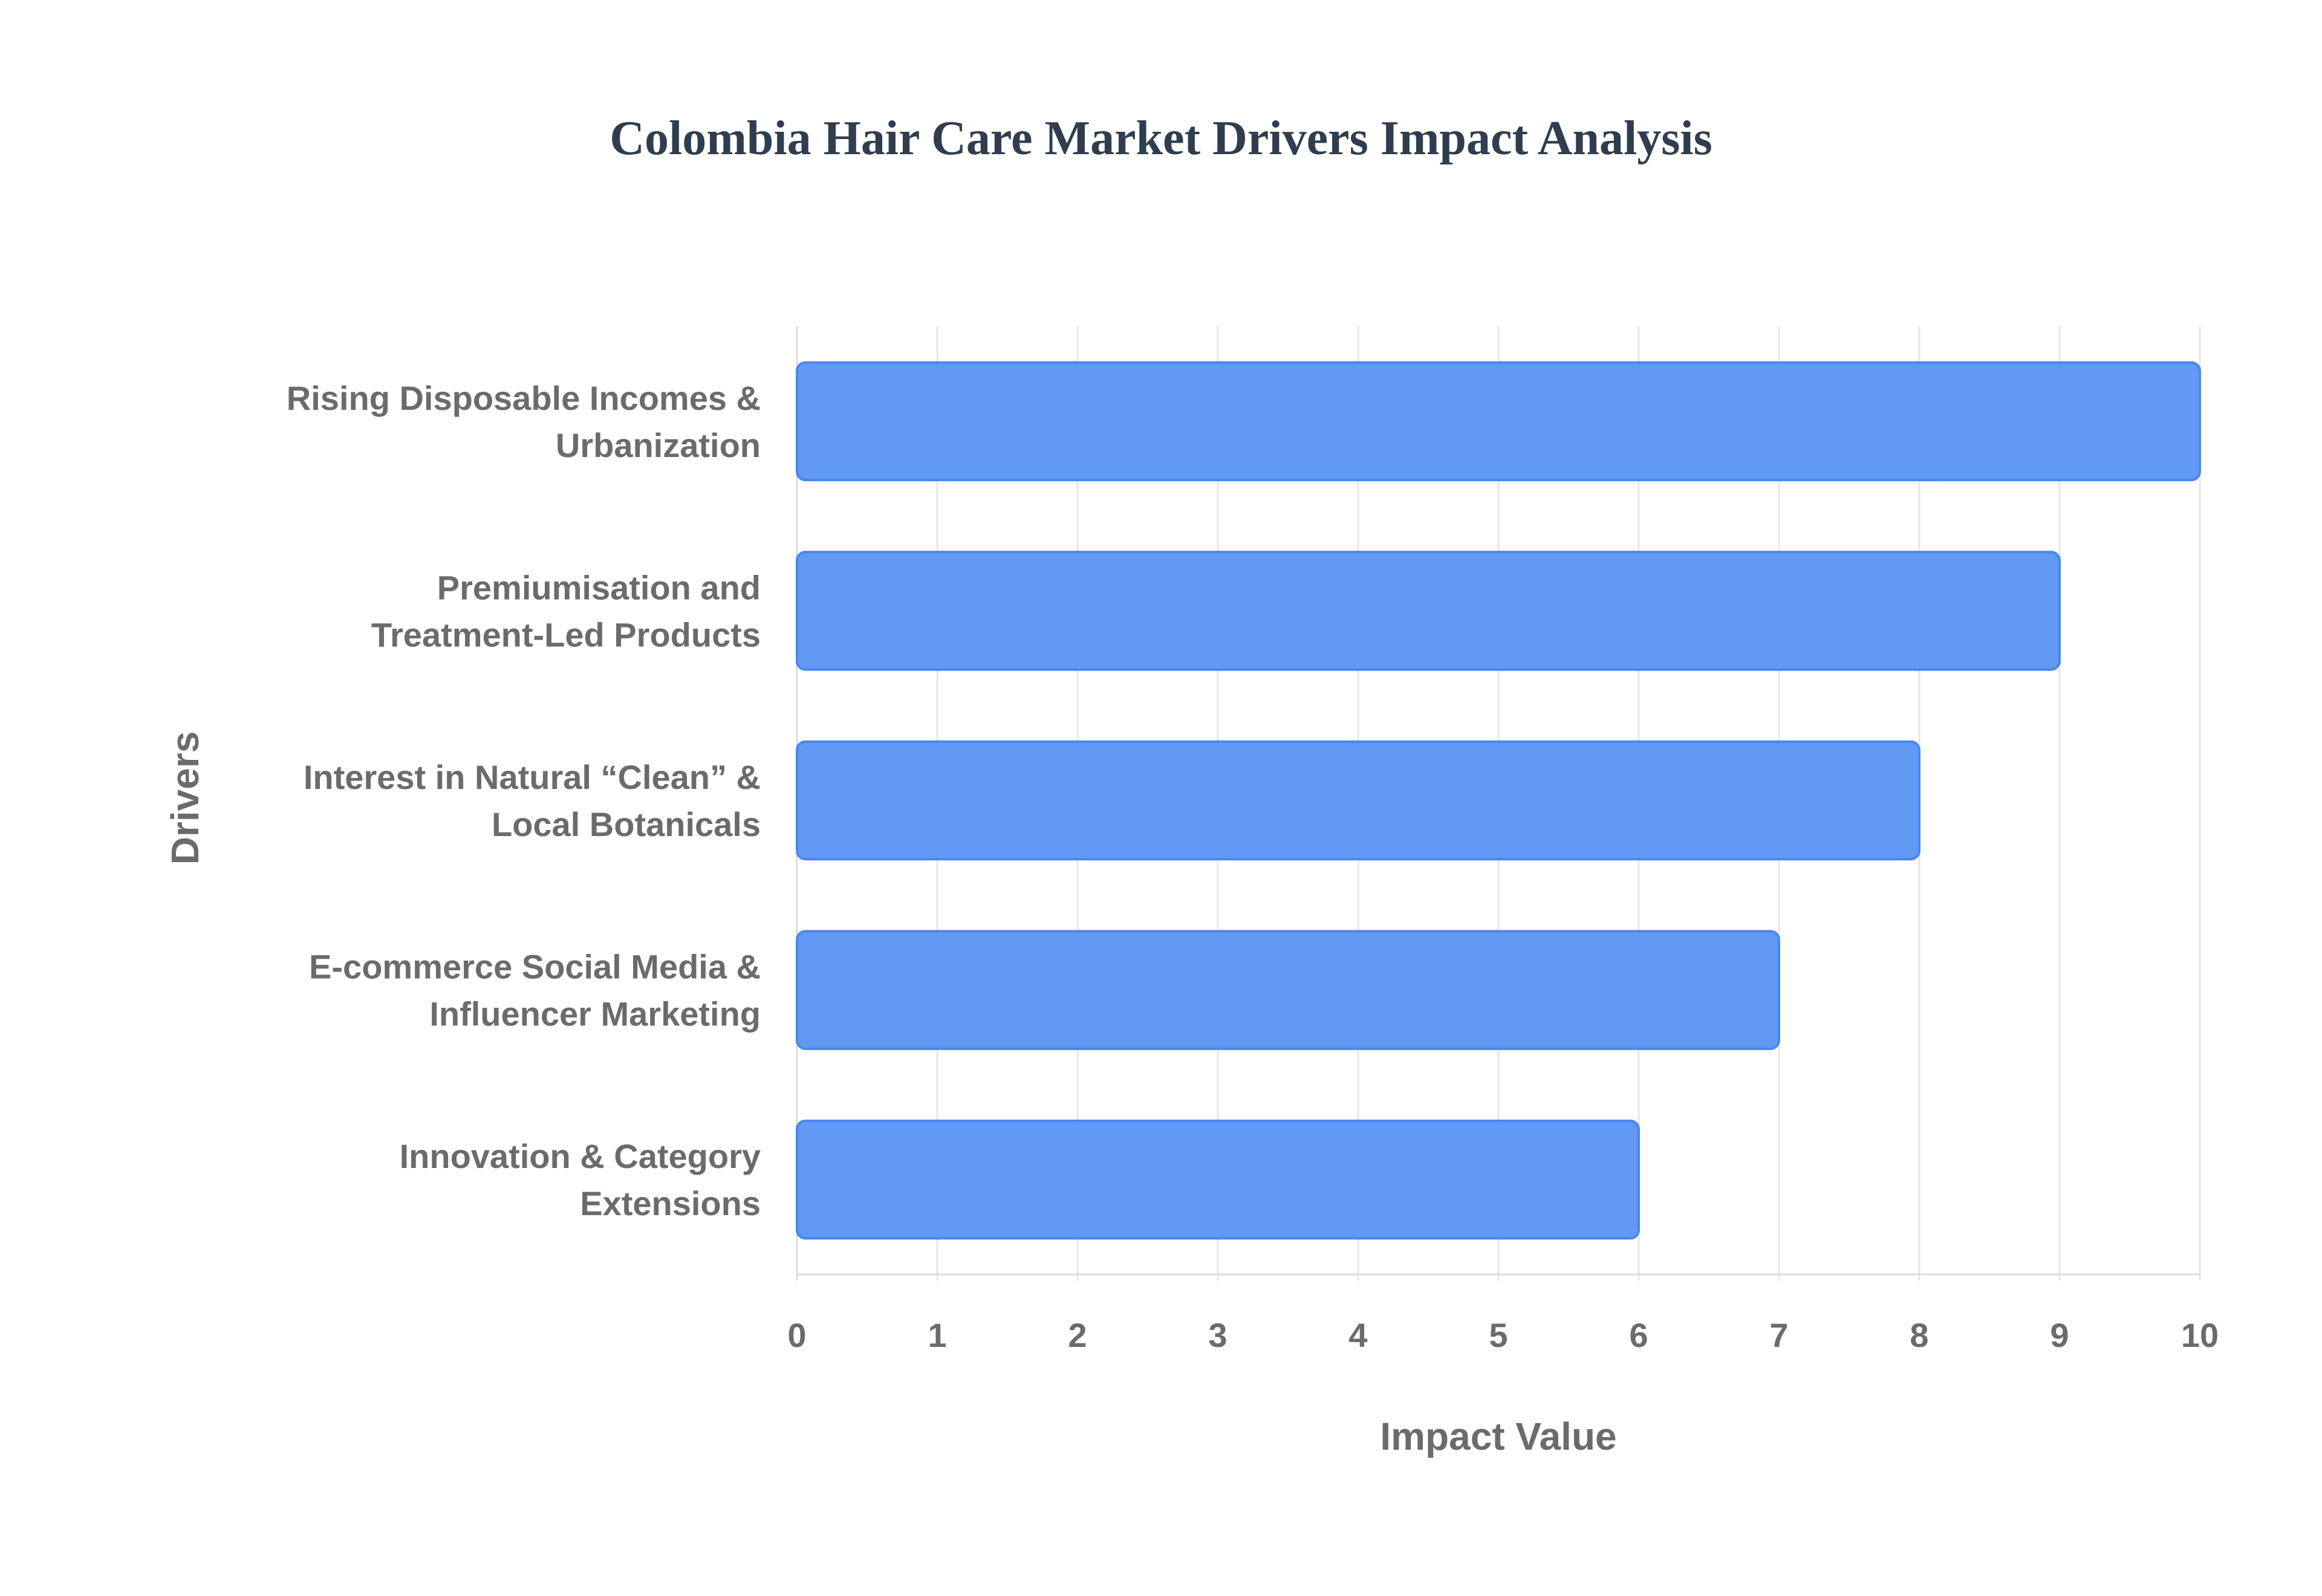  Describe the element at coordinates (532, 777) in the screenshot. I see `category-label: Interest in Natural “Clean” &` at that location.